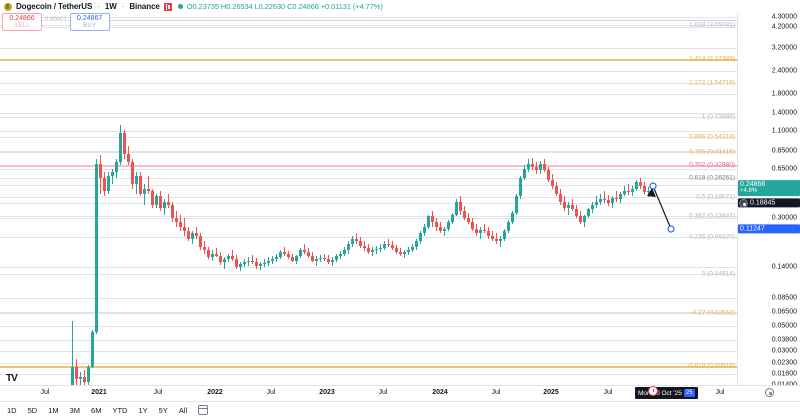 This screenshot has width=800, height=418. What do you see at coordinates (712, 152) in the screenshot?
I see `fib-level-label: 0.786 (0.41416)` at bounding box center [712, 152].